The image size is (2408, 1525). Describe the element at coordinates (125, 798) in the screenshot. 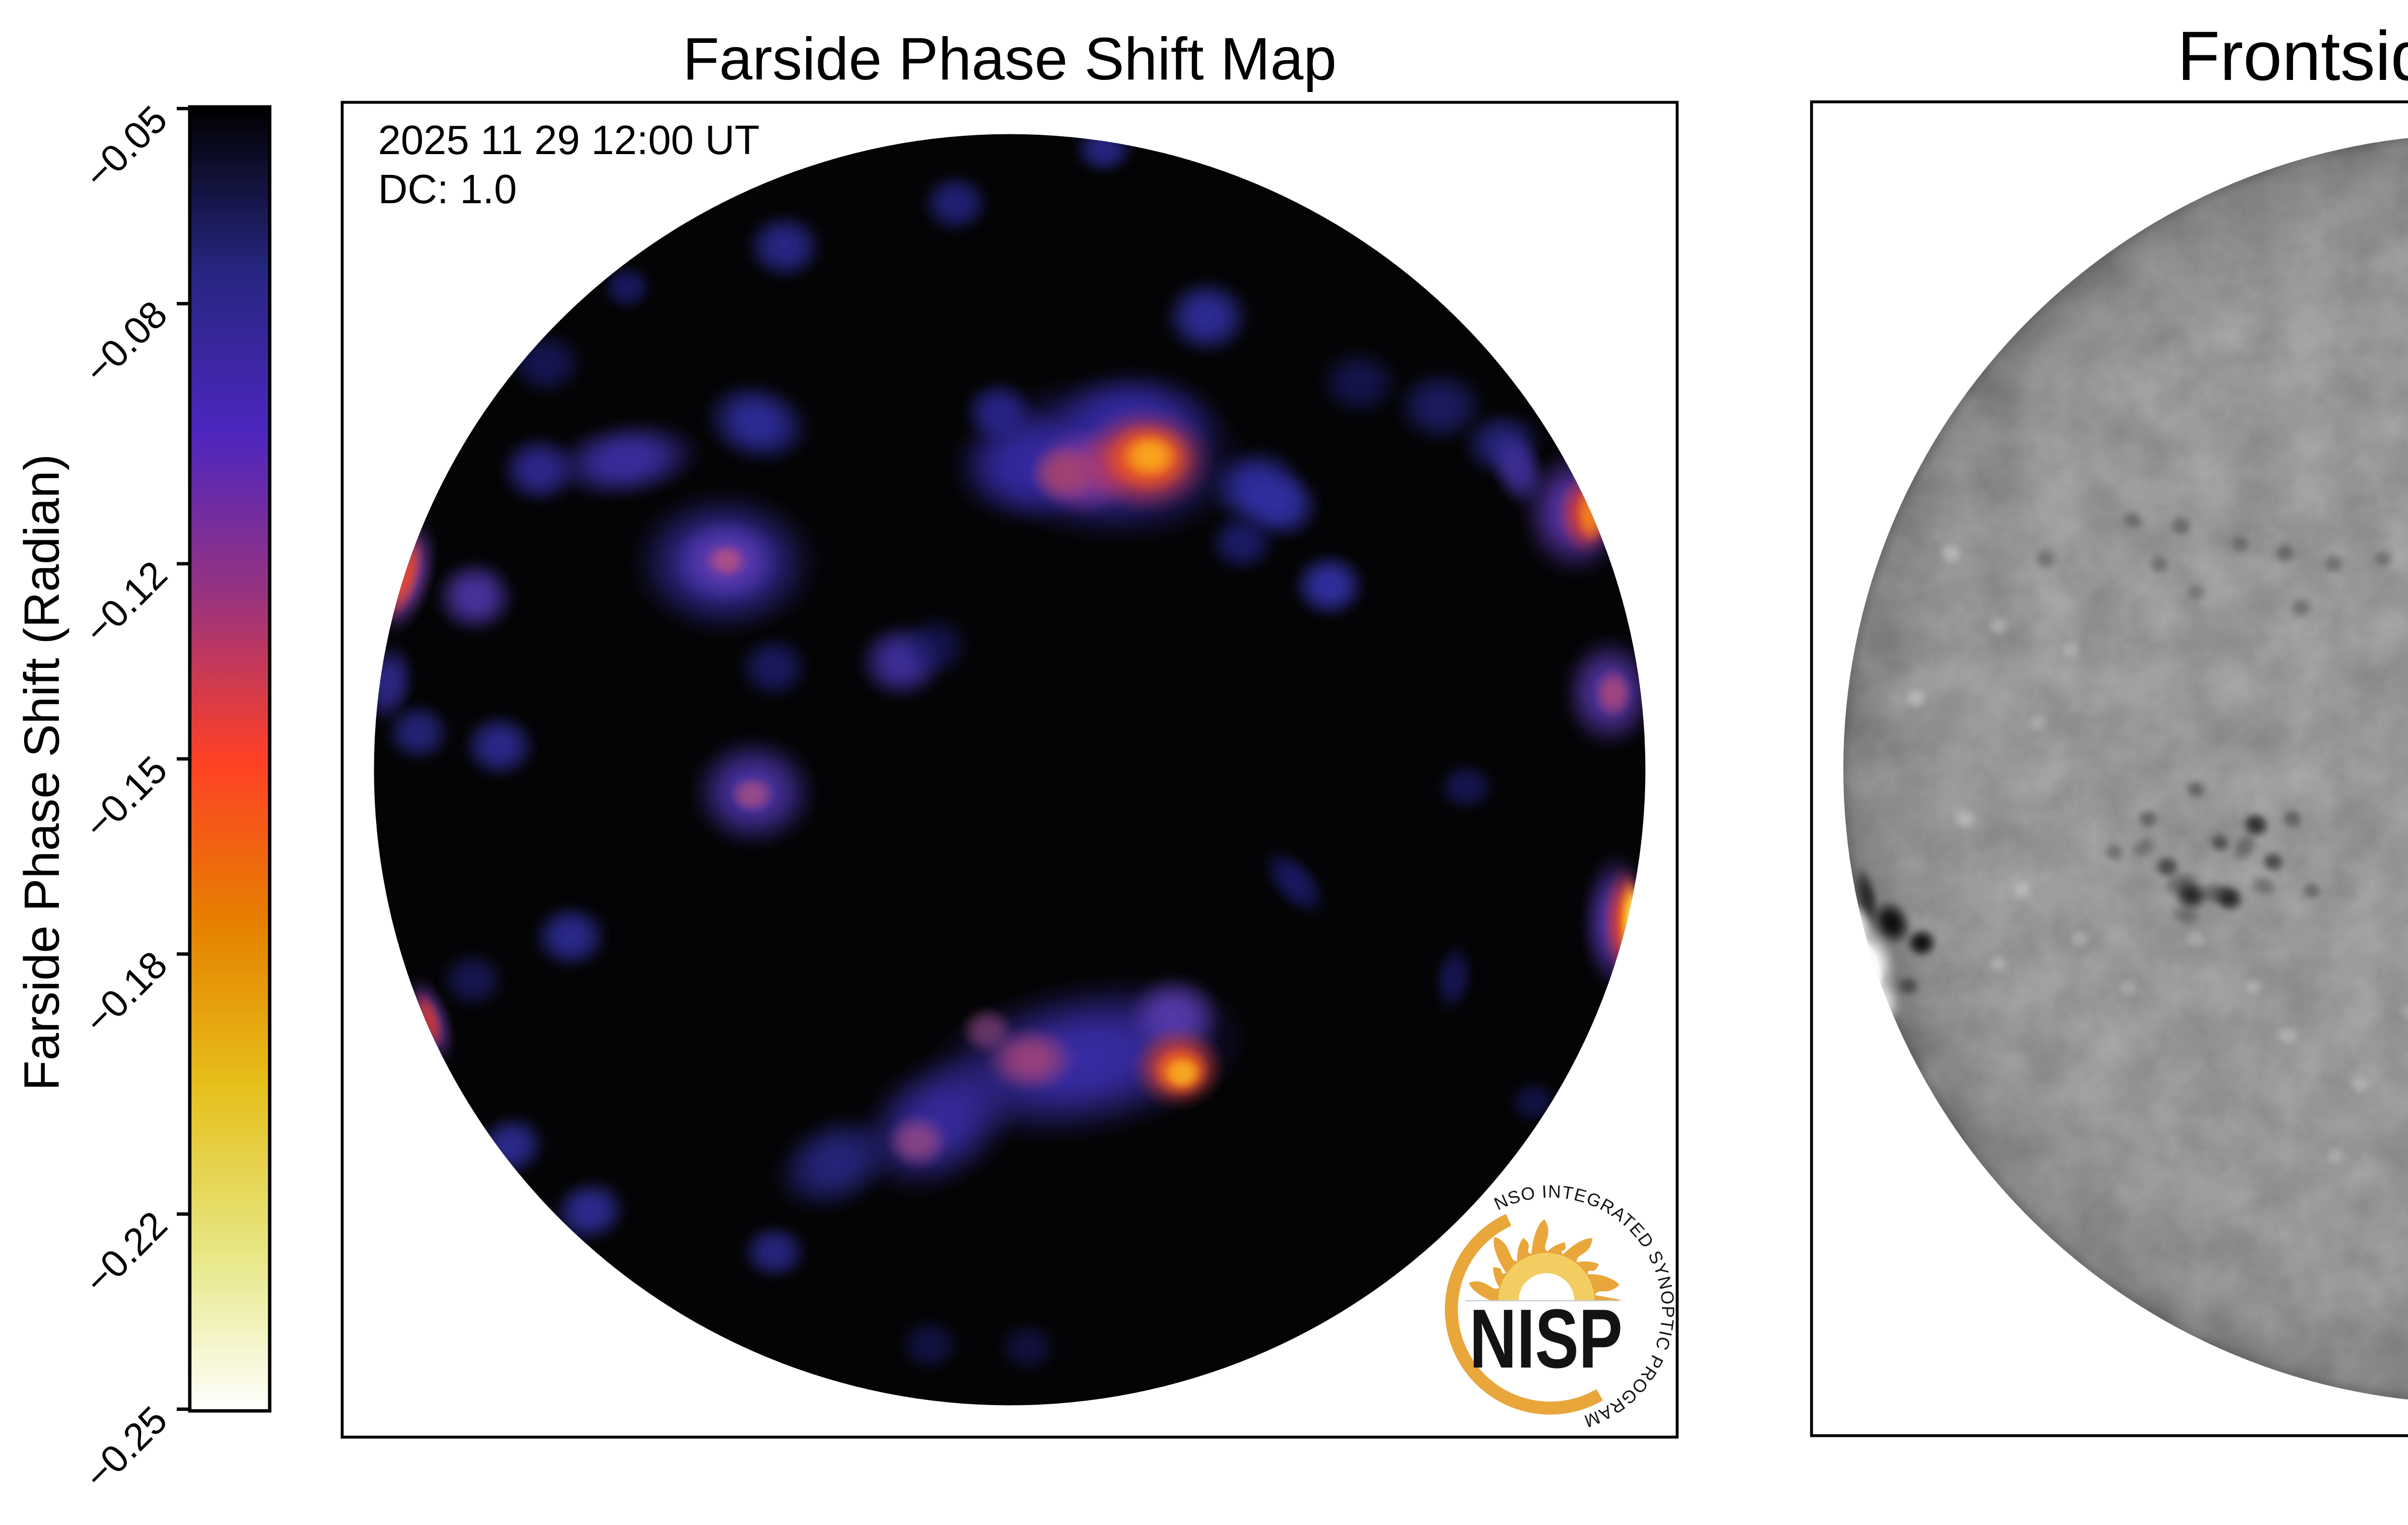

I see `svg-text: −0.15` at that location.